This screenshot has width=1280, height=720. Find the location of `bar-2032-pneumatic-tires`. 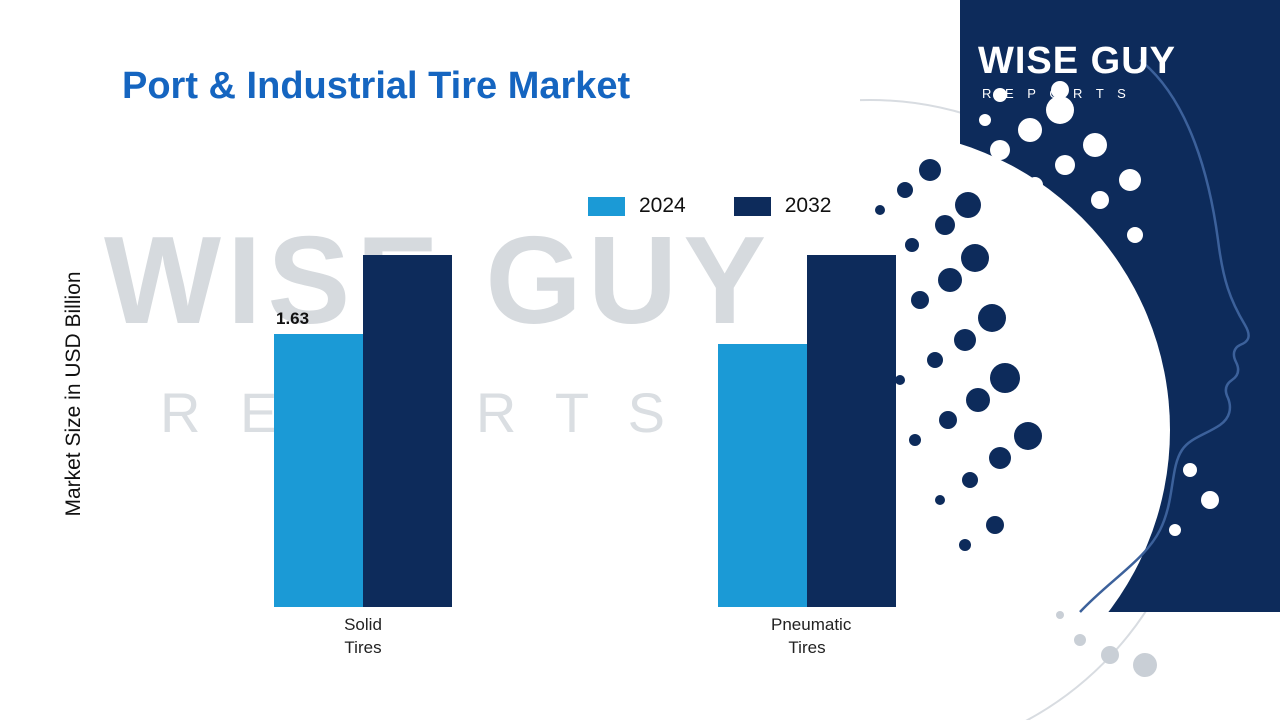

bar-2032-pneumatic-tires is located at coordinates (851, 431).